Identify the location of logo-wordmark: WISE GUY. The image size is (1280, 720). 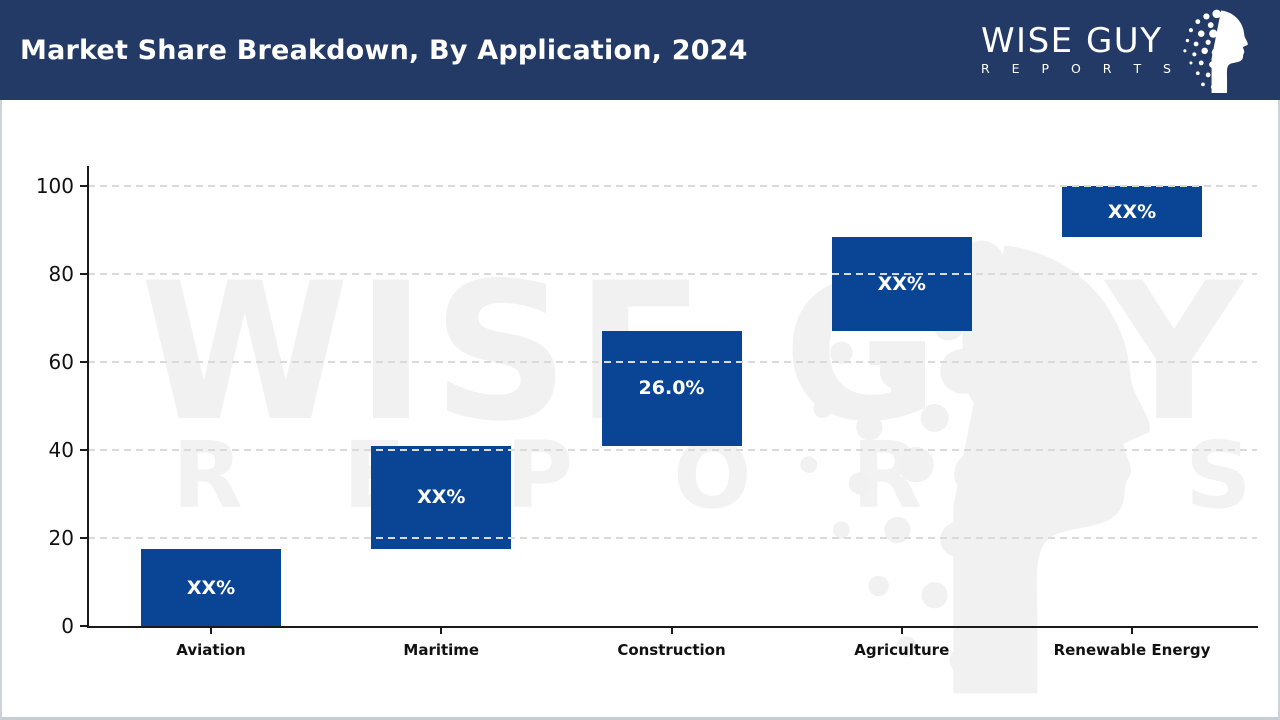
(1071, 40).